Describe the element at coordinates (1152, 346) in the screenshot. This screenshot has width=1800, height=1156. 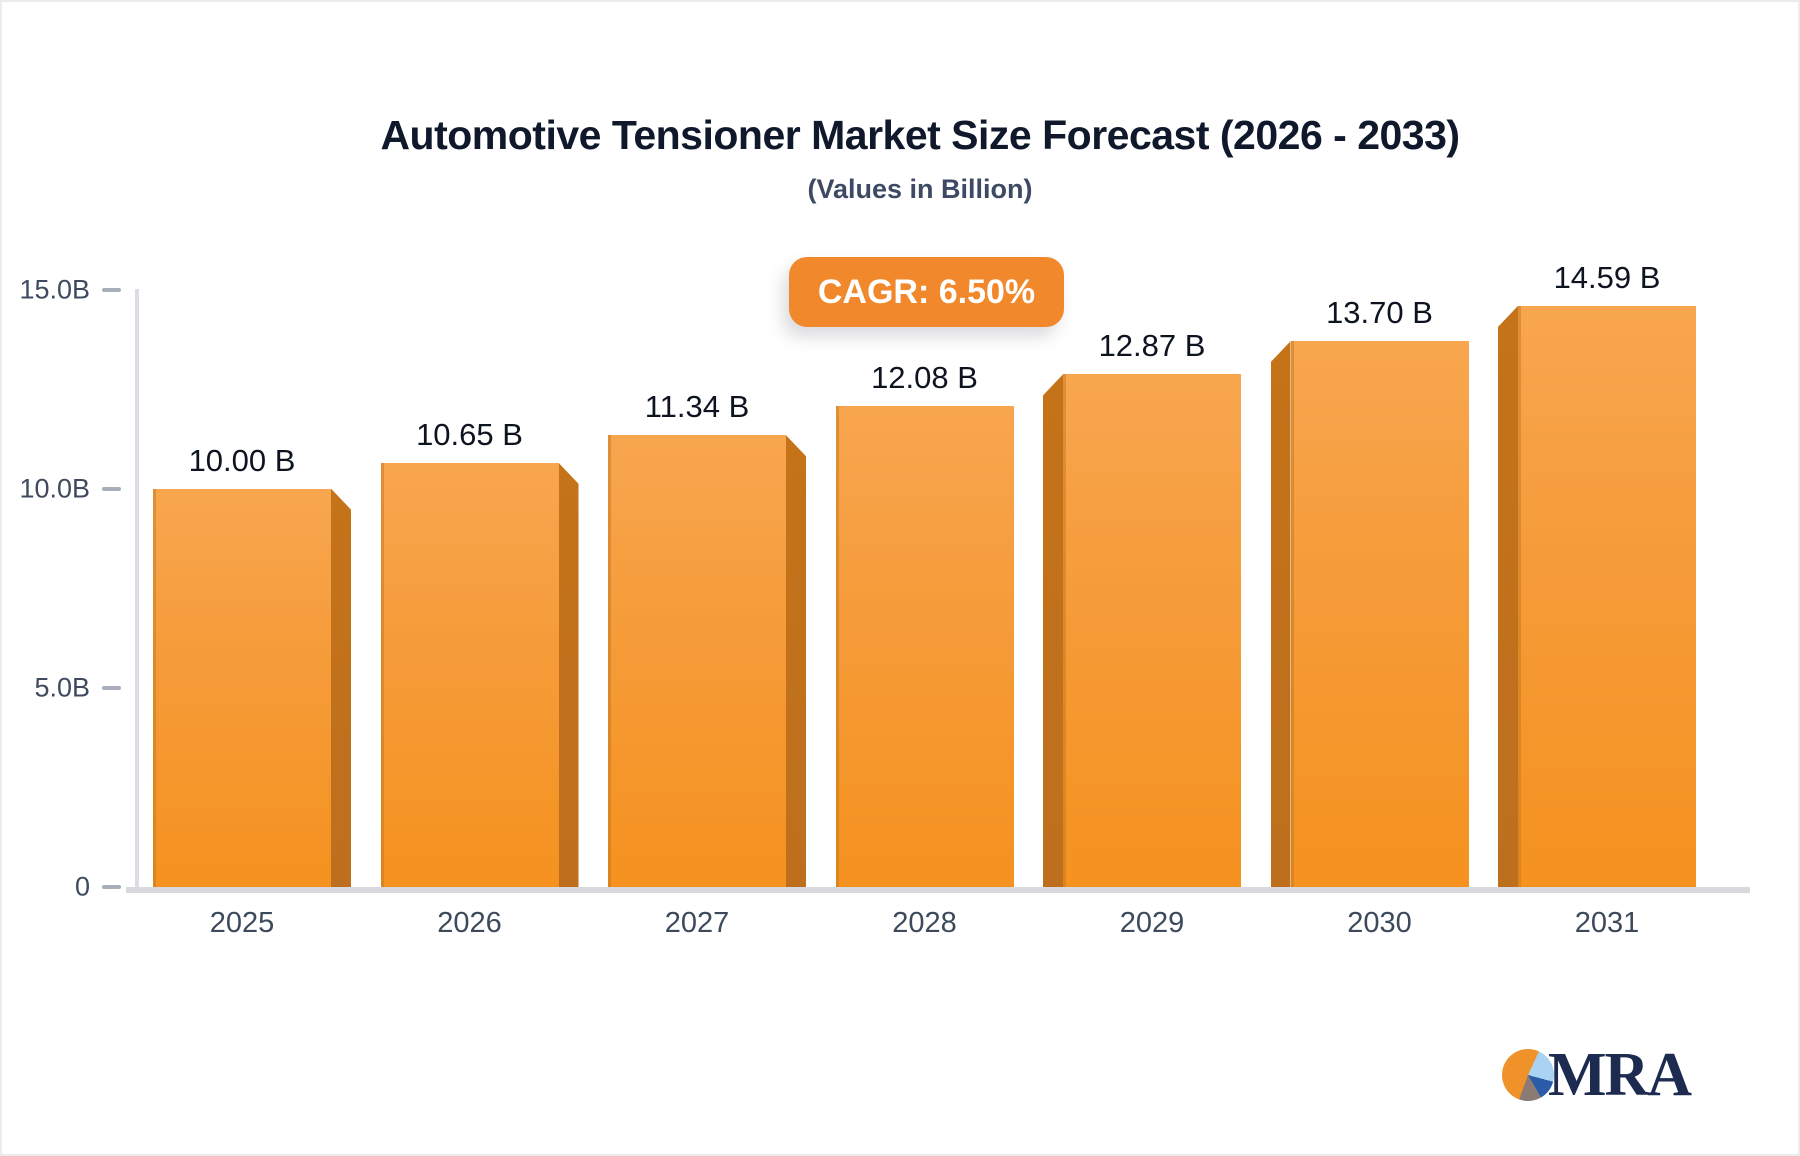
I see `bar-value-label-2029: 12.87 B` at that location.